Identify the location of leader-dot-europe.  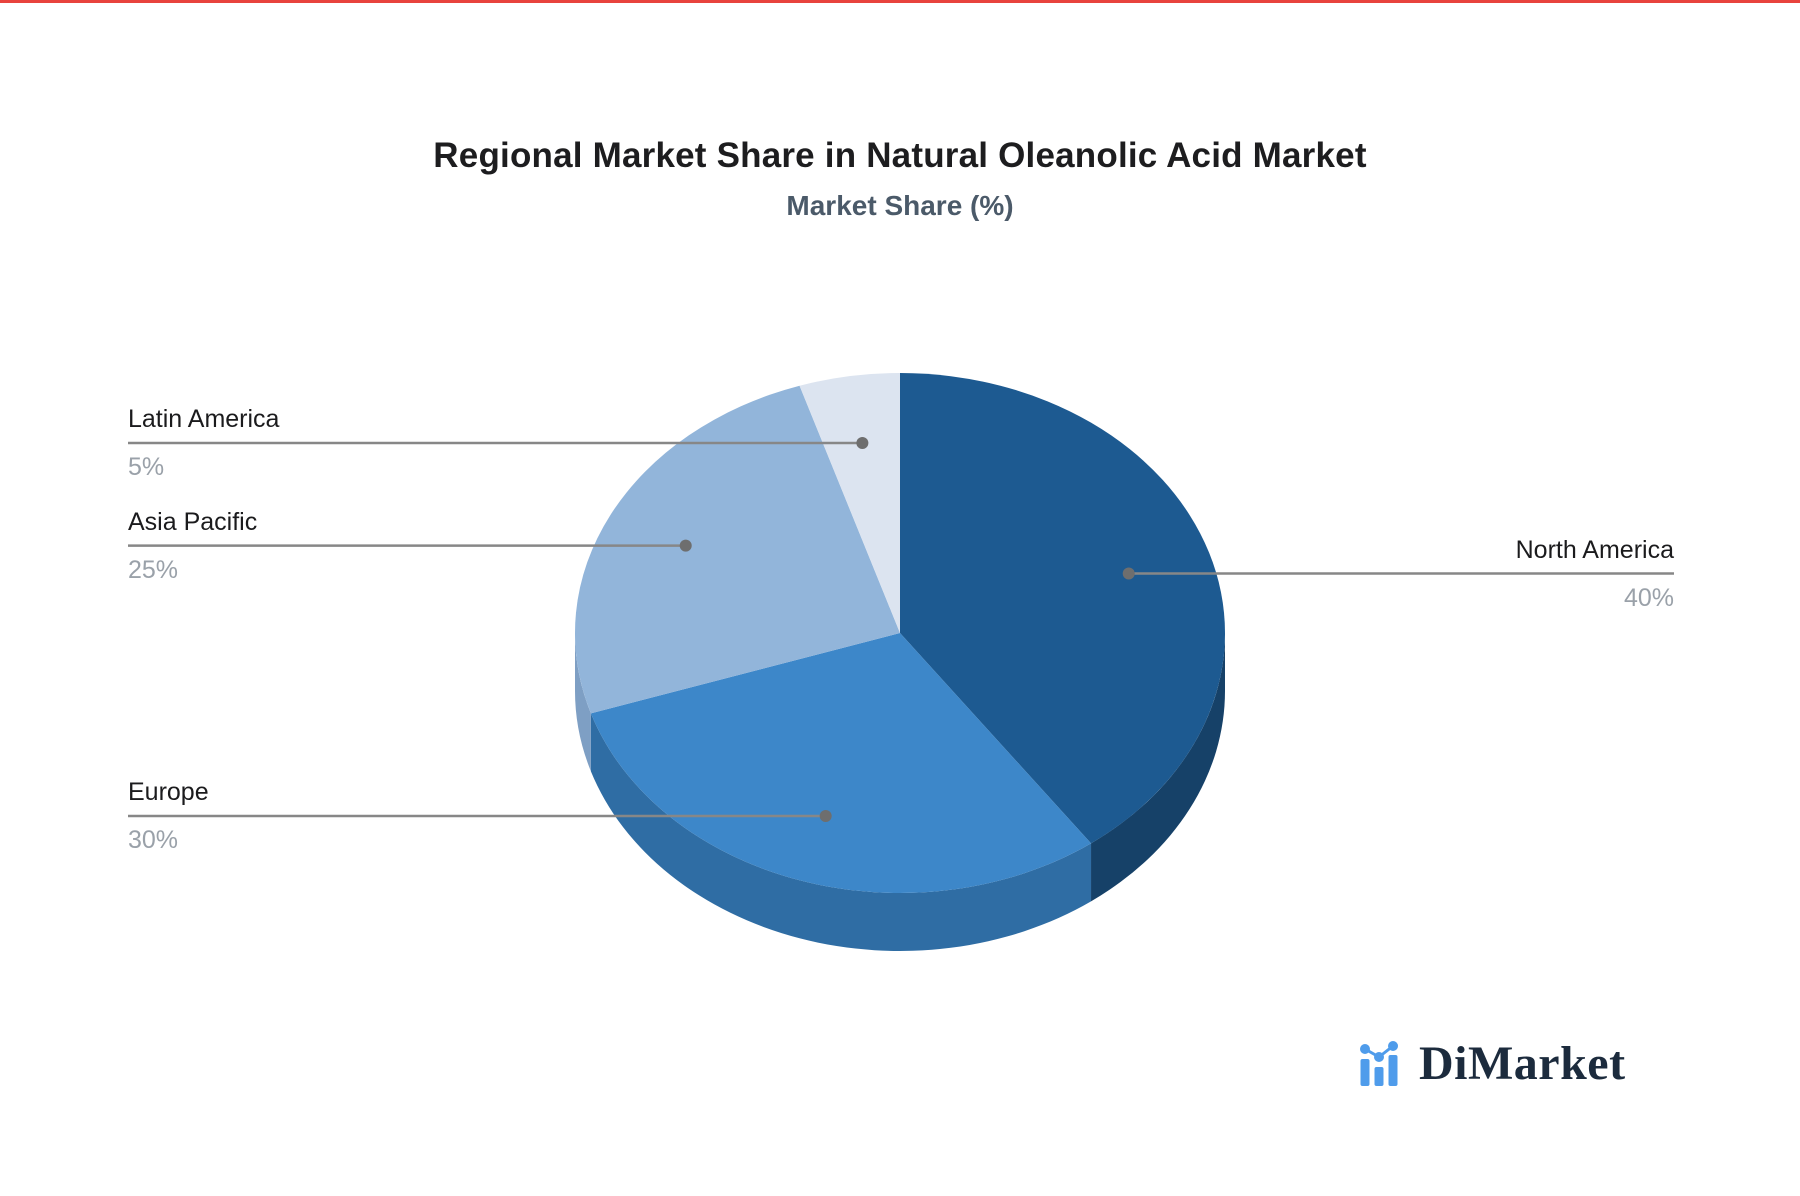
(825, 815).